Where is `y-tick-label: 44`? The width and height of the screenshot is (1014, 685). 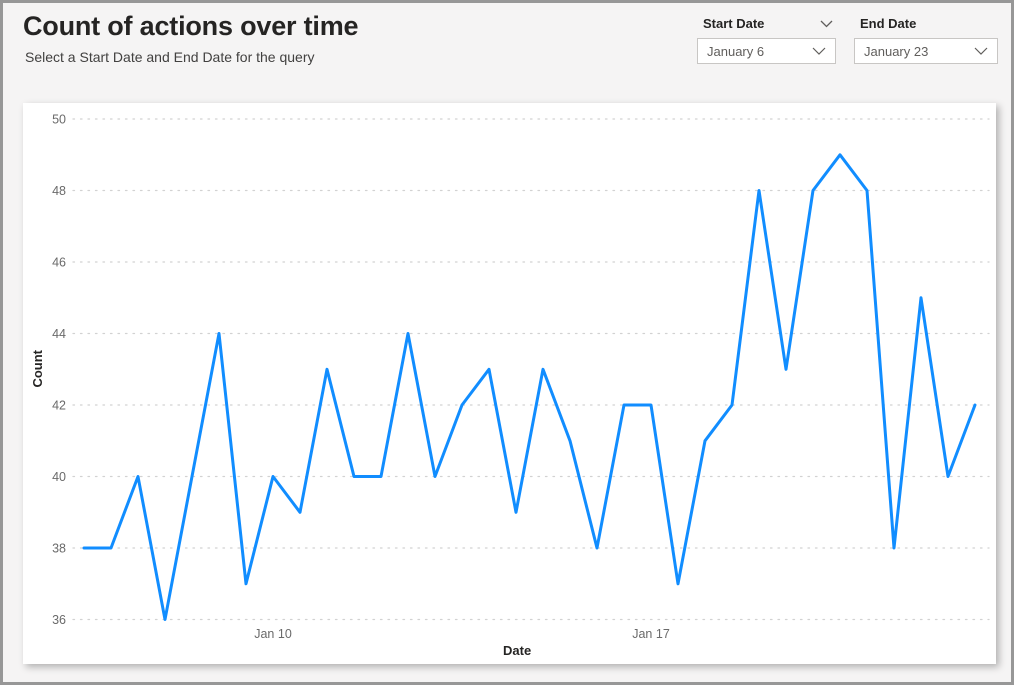 y-tick-label: 44 is located at coordinates (59, 334).